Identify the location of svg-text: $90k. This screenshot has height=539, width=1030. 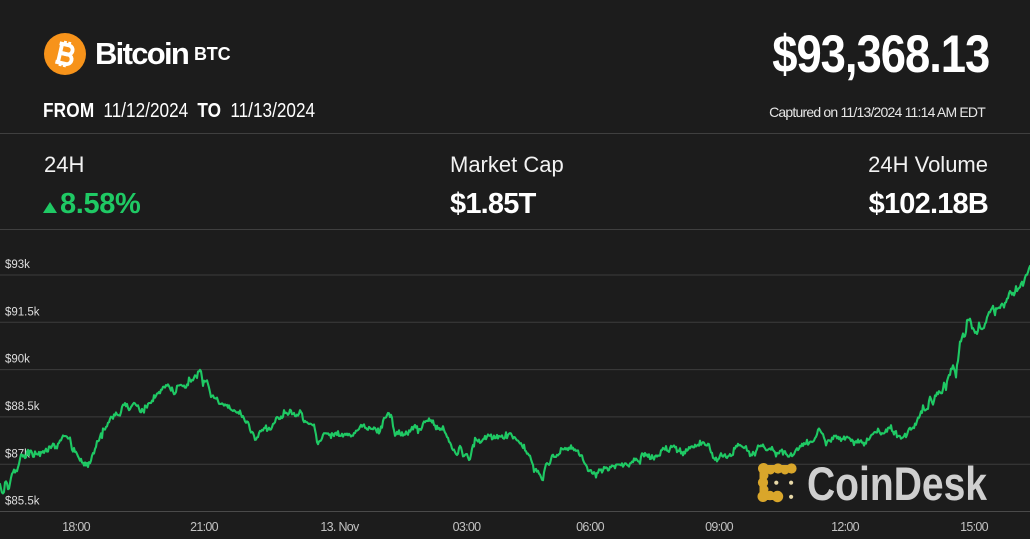
(17, 360).